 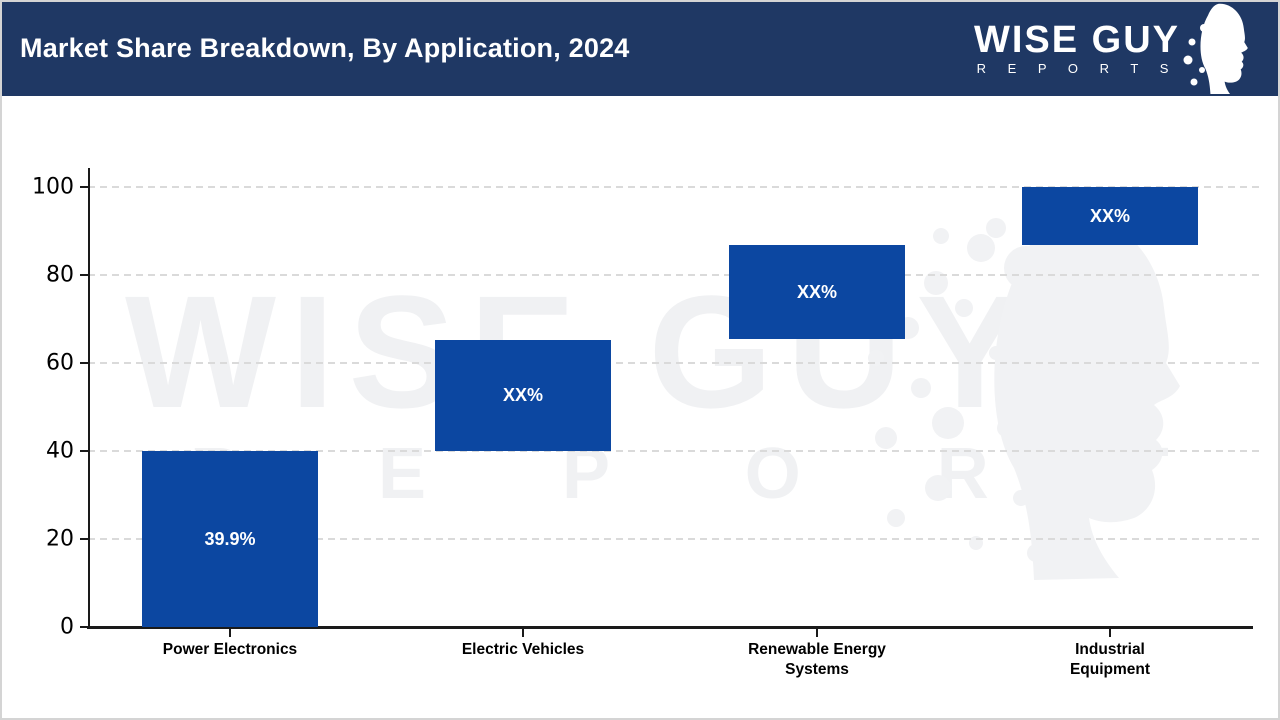 What do you see at coordinates (523, 649) in the screenshot?
I see `category-label-2: Electric Vehicles` at bounding box center [523, 649].